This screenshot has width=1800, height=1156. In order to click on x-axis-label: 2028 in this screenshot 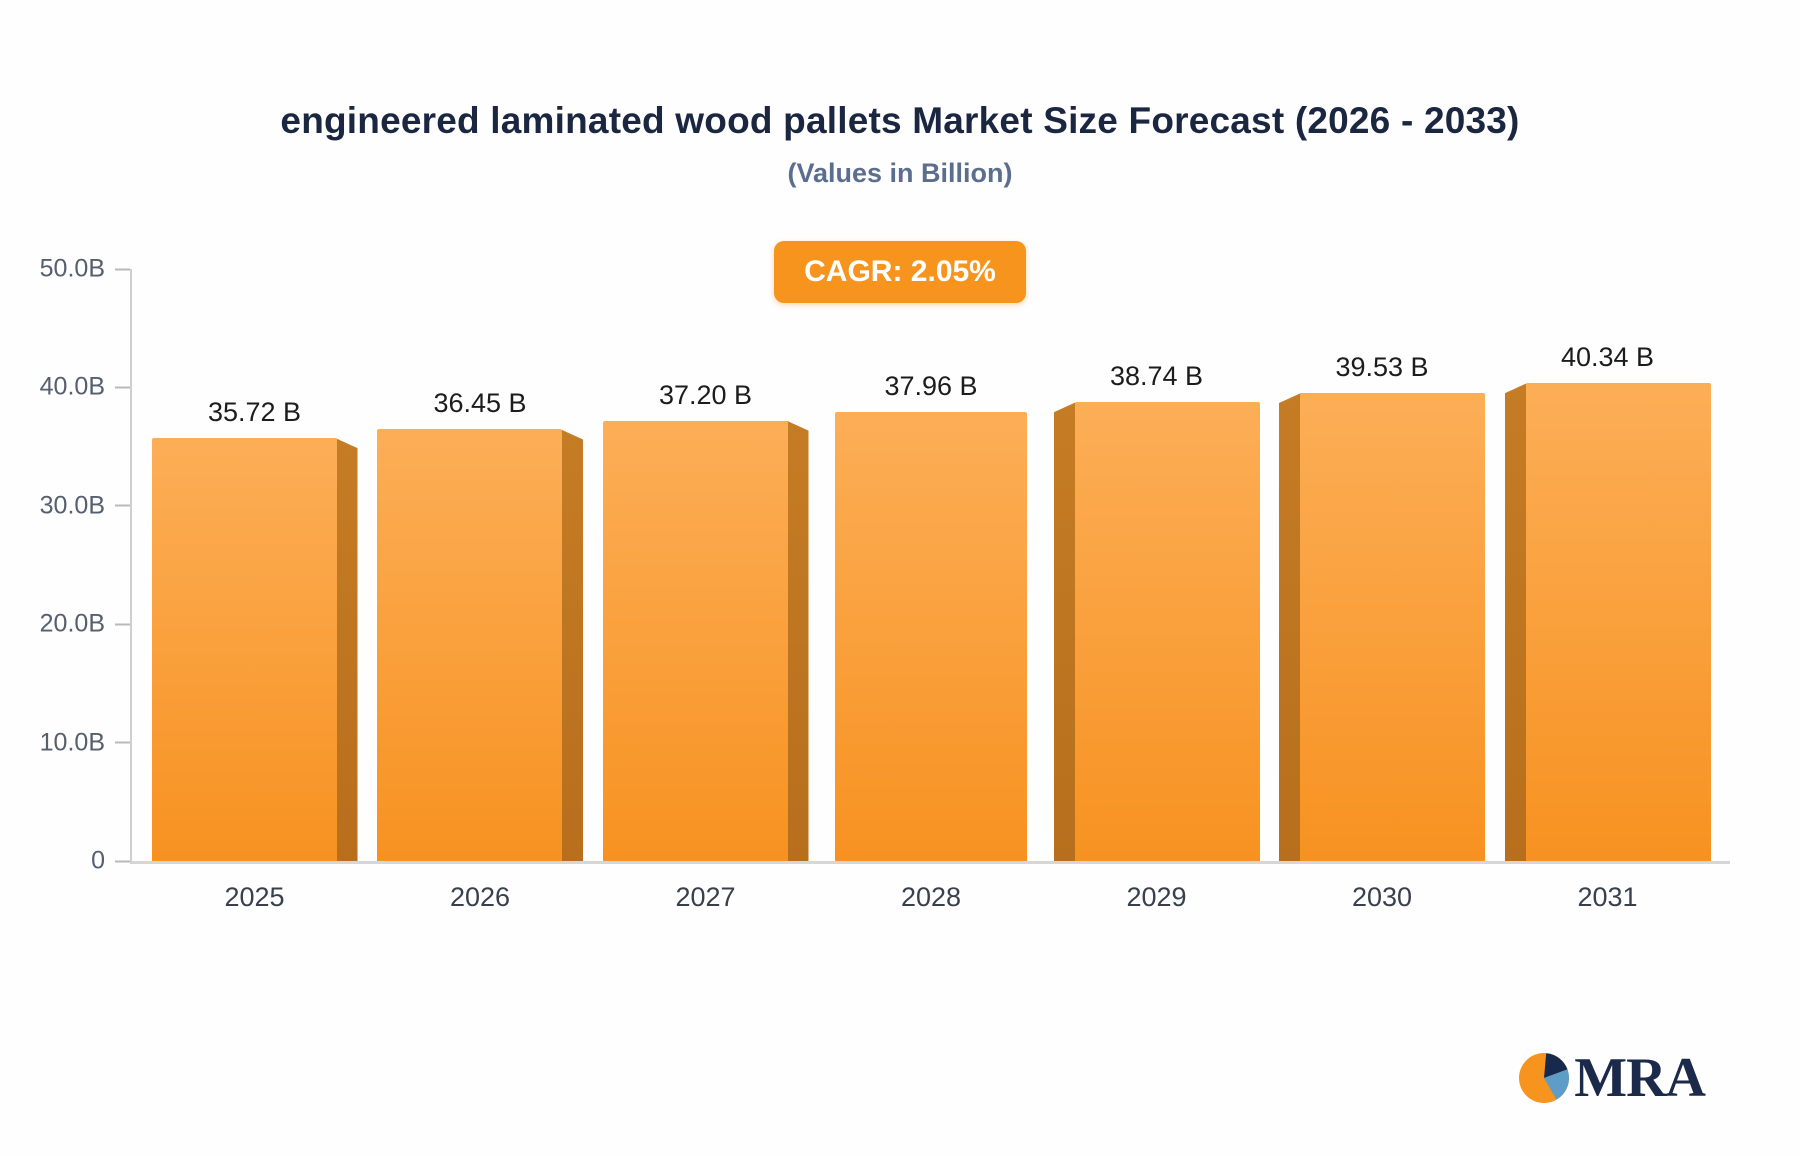, I will do `click(931, 897)`.